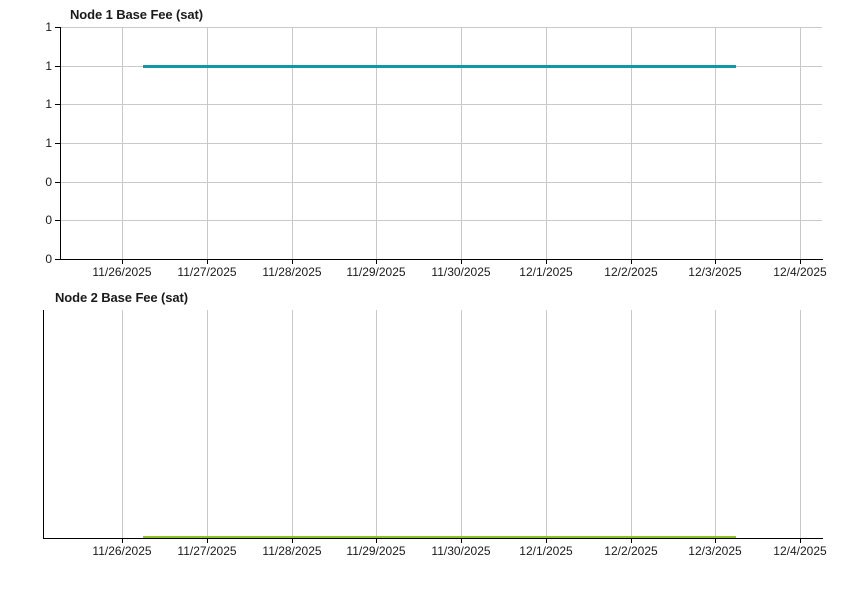 Image resolution: width=860 pixels, height=600 pixels. What do you see at coordinates (439, 537) in the screenshot?
I see `chart-2-series-line` at bounding box center [439, 537].